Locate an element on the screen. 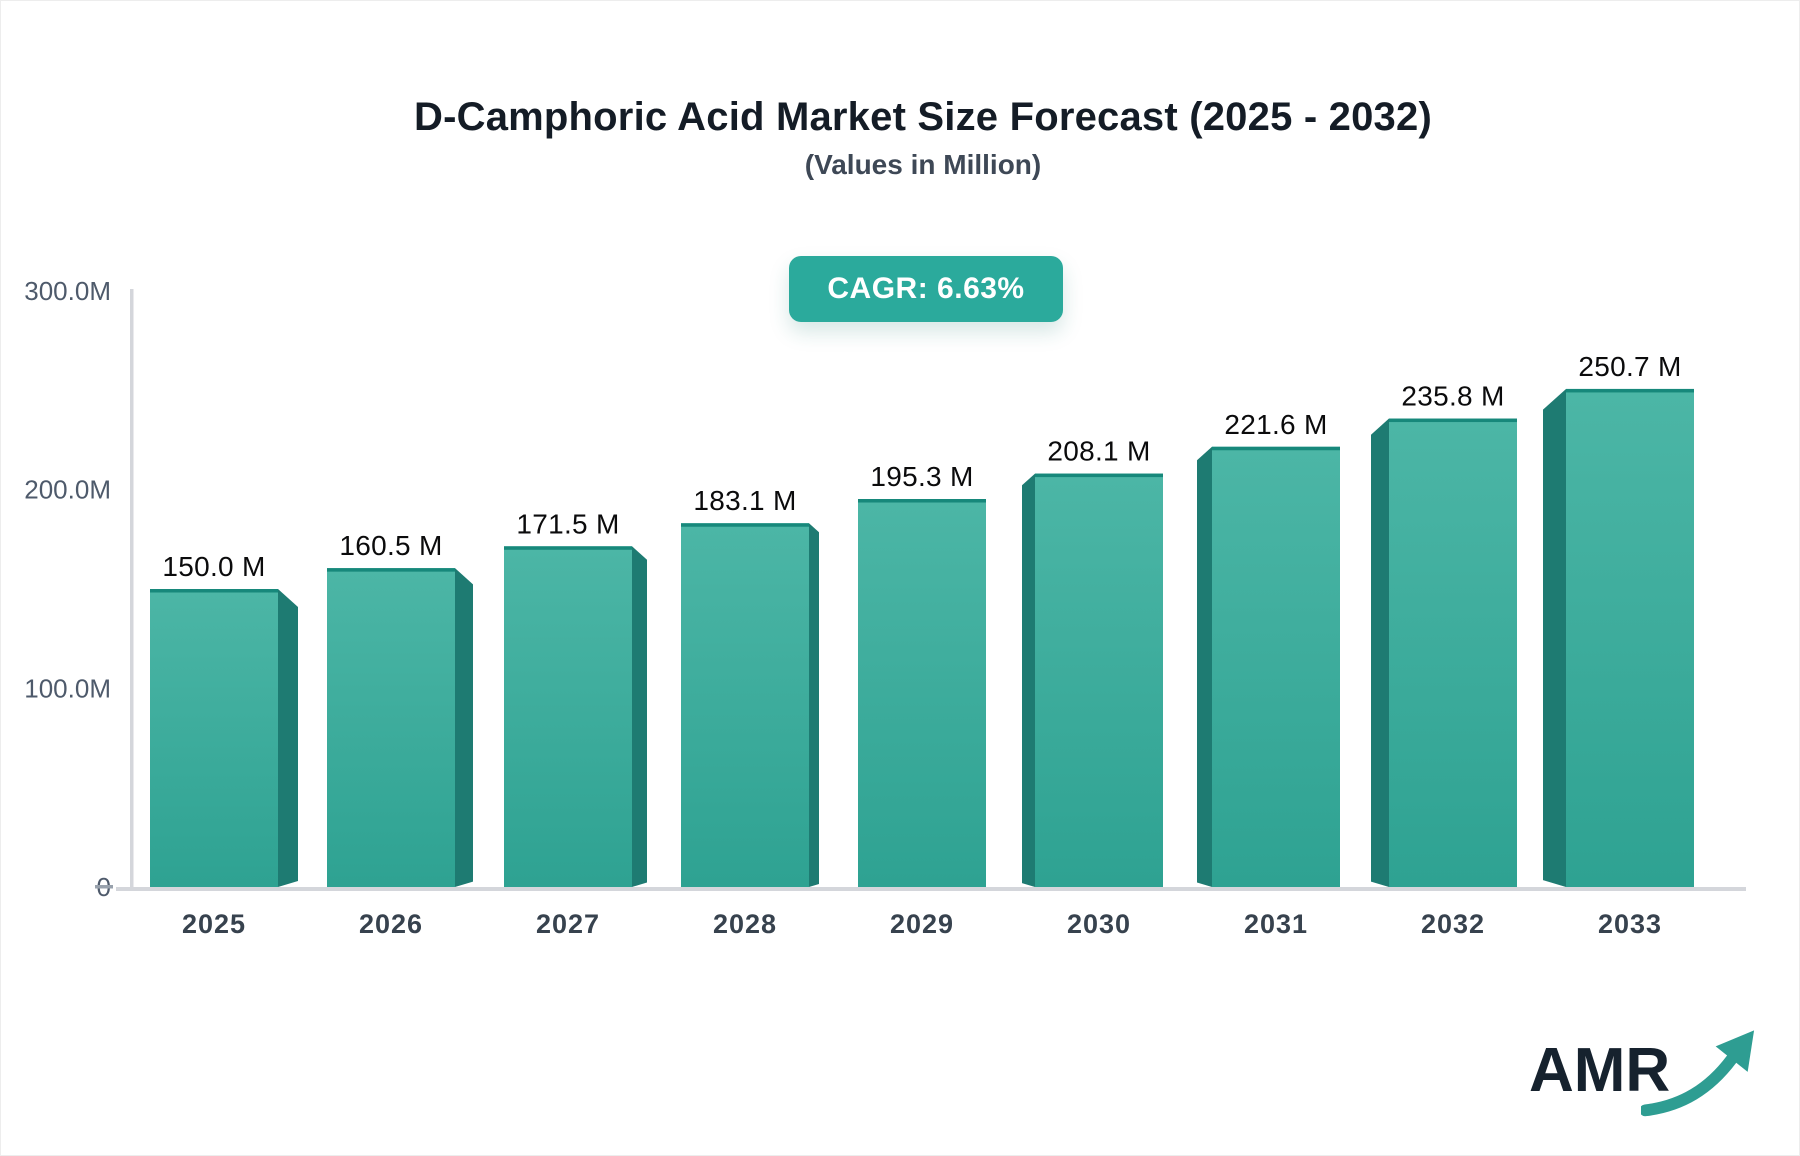  bar-2029 is located at coordinates (922, 693).